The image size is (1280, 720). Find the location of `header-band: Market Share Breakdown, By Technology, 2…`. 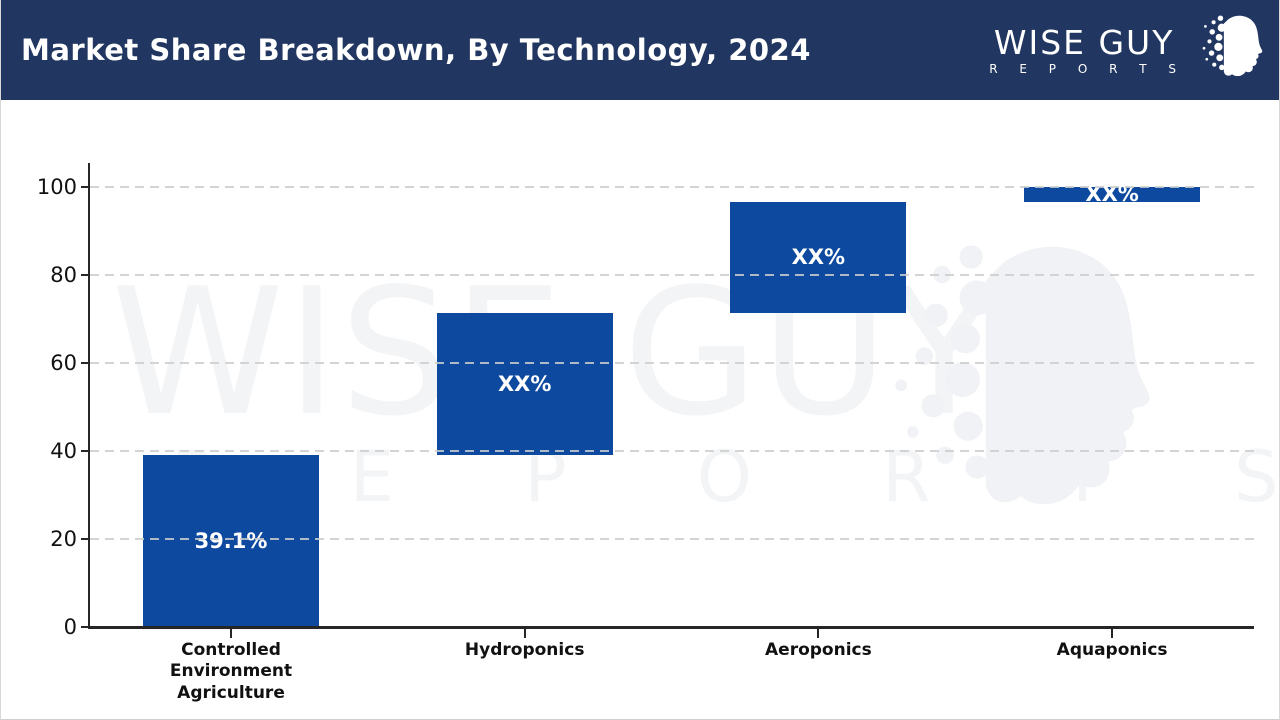

header-band: Market Share Breakdown, By Technology, 2… is located at coordinates (640, 50).